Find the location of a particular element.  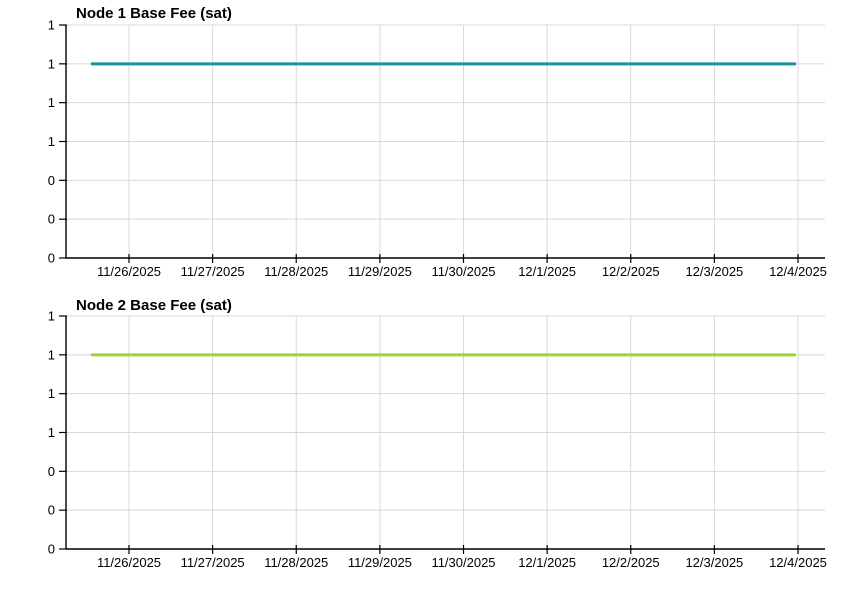

node1-chart-title: Node 1 Base Fee (sat) is located at coordinates (154, 13).